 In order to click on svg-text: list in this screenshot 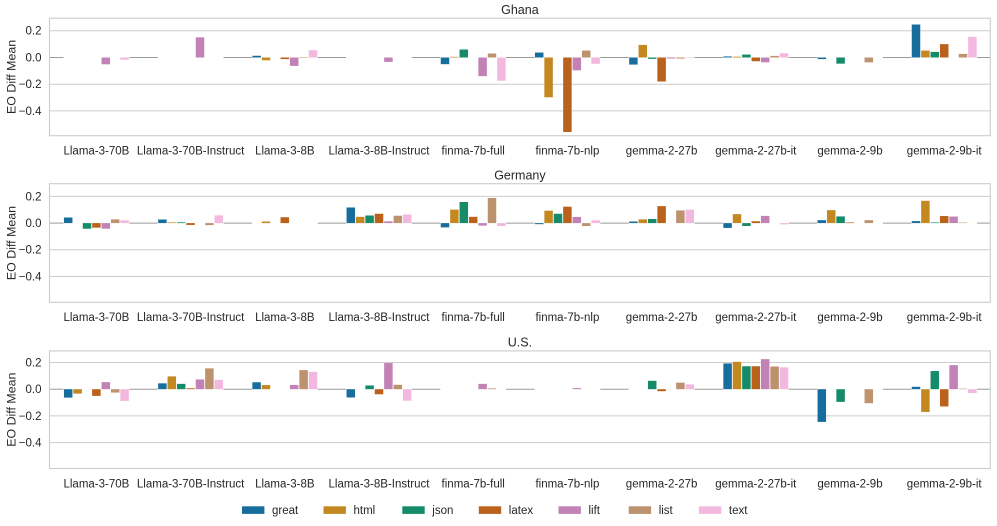, I will do `click(666, 511)`.